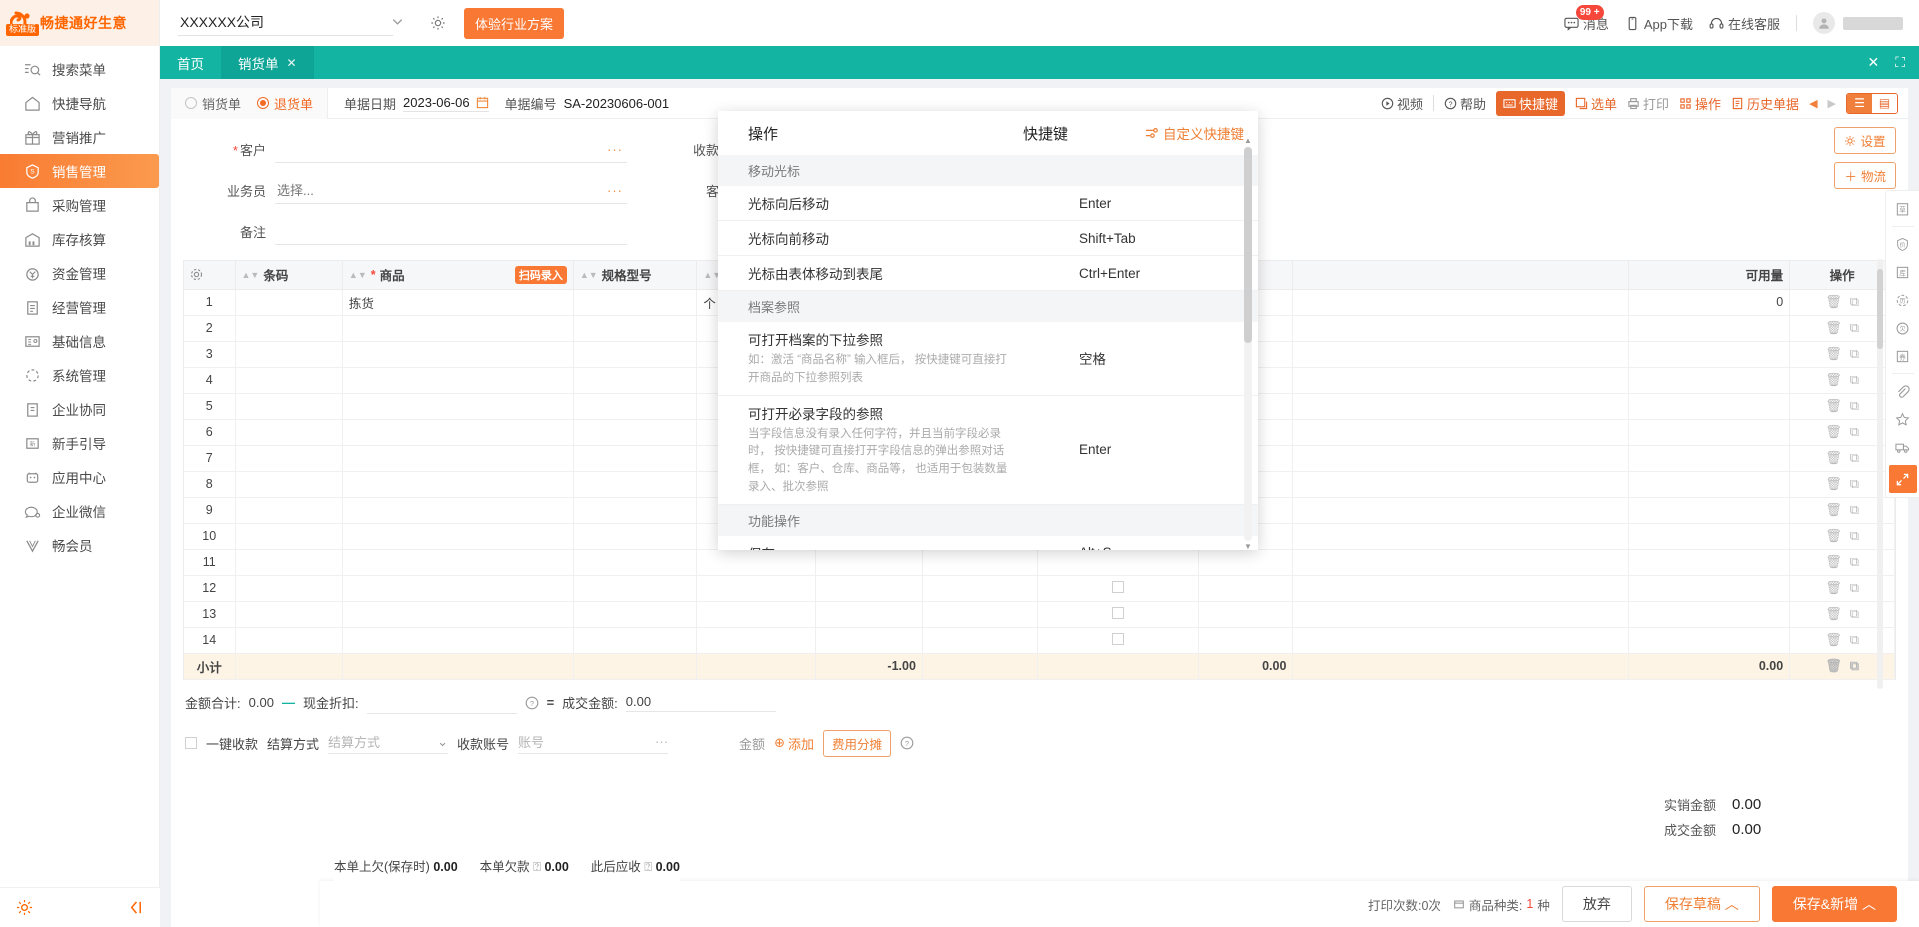  Describe the element at coordinates (1700, 103) in the screenshot. I see `operations-button: 操作` at that location.